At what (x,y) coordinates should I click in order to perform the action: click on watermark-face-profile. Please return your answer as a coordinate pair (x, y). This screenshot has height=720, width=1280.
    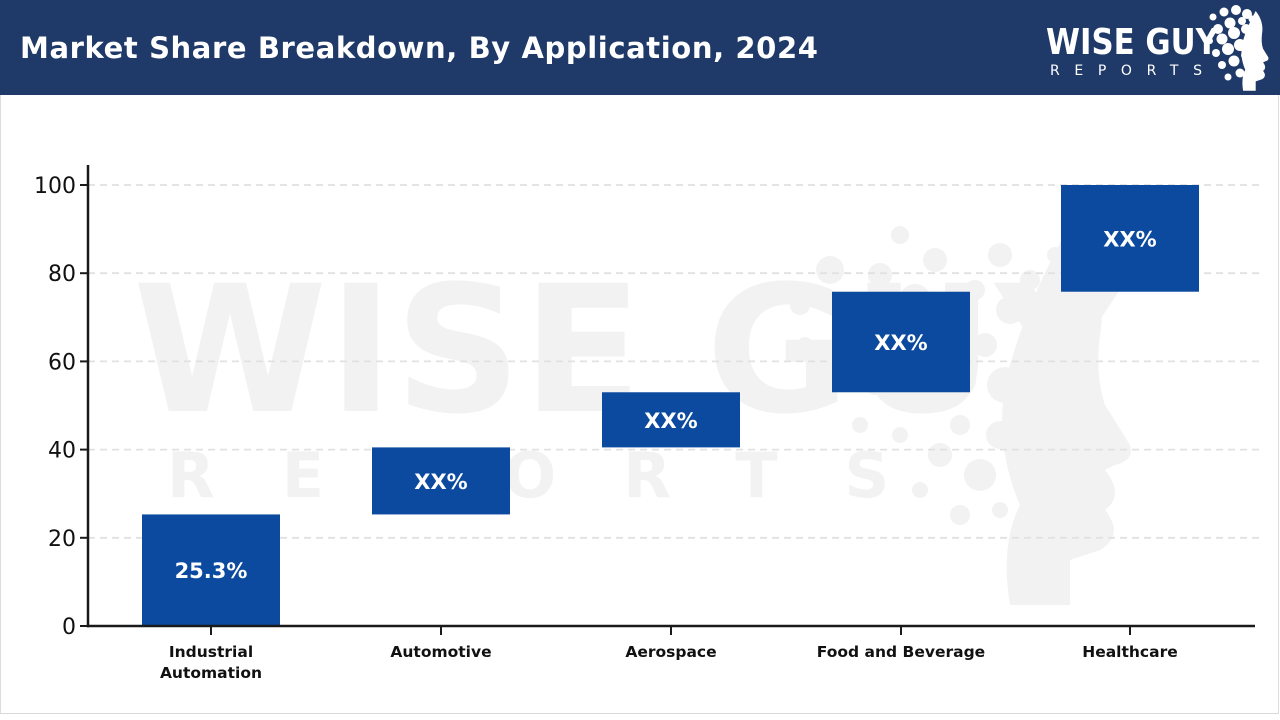
    Looking at the image, I should click on (1066, 415).